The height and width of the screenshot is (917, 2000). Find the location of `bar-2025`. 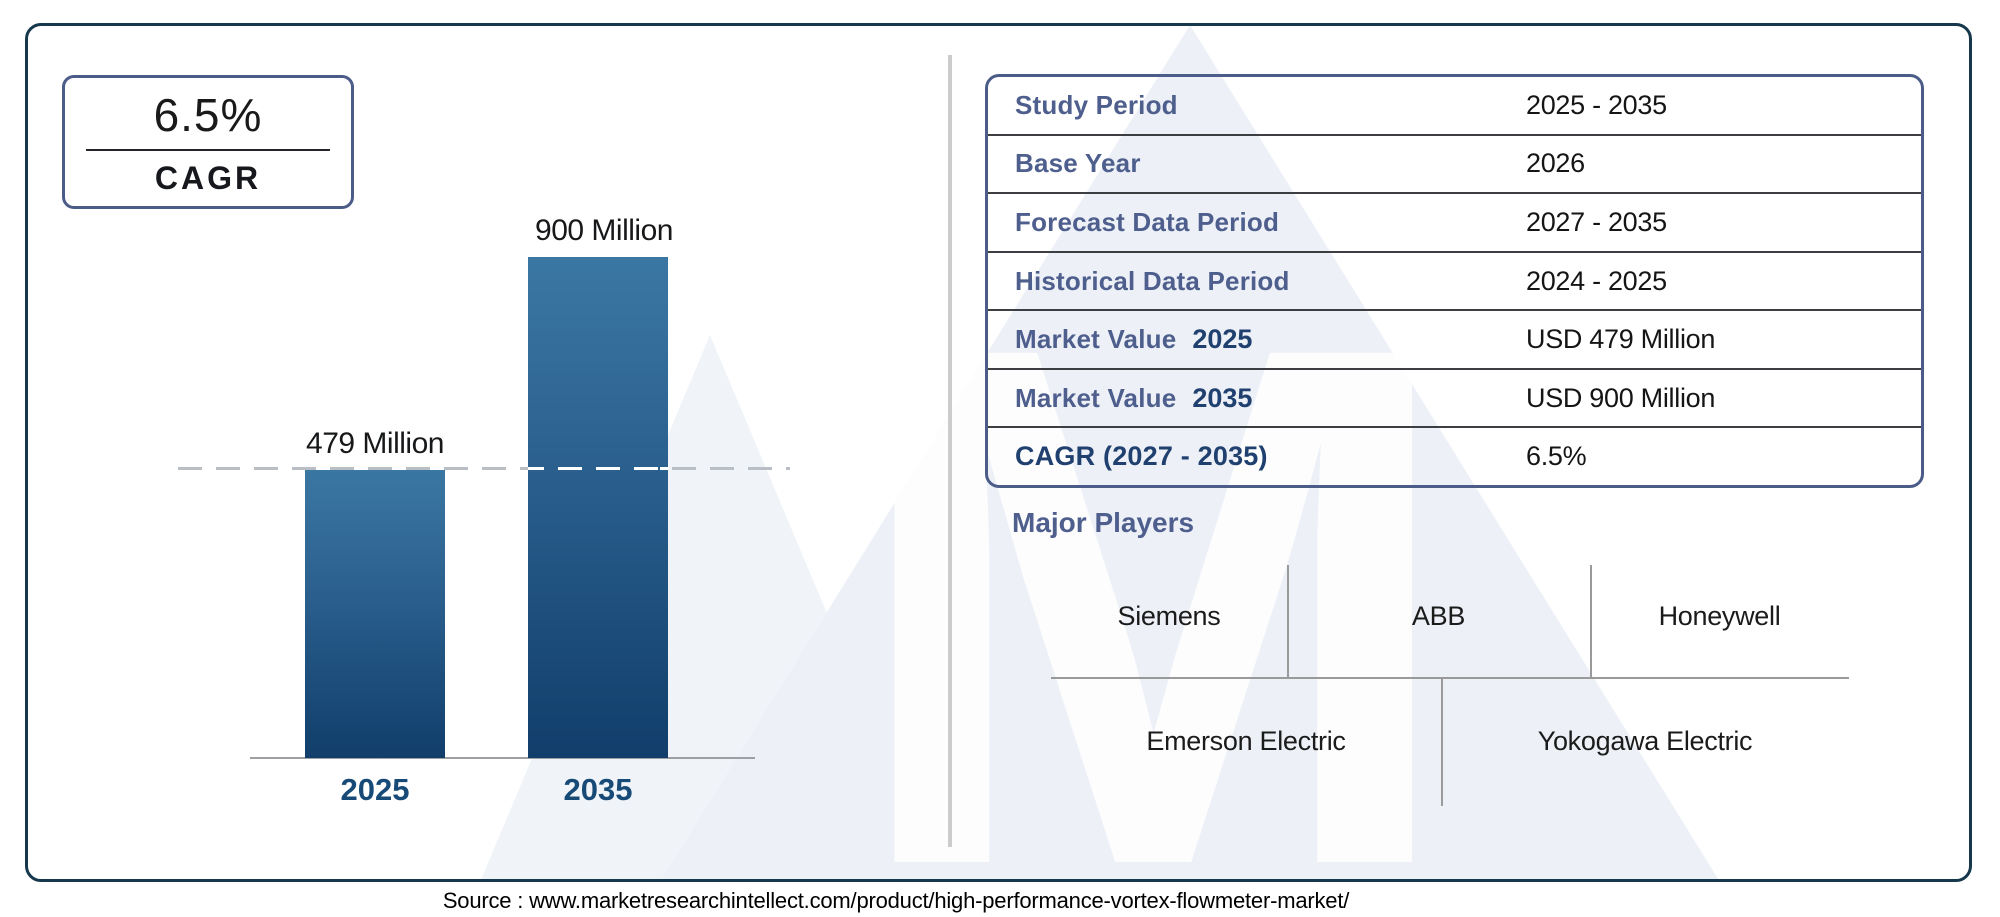

bar-2025 is located at coordinates (375, 614).